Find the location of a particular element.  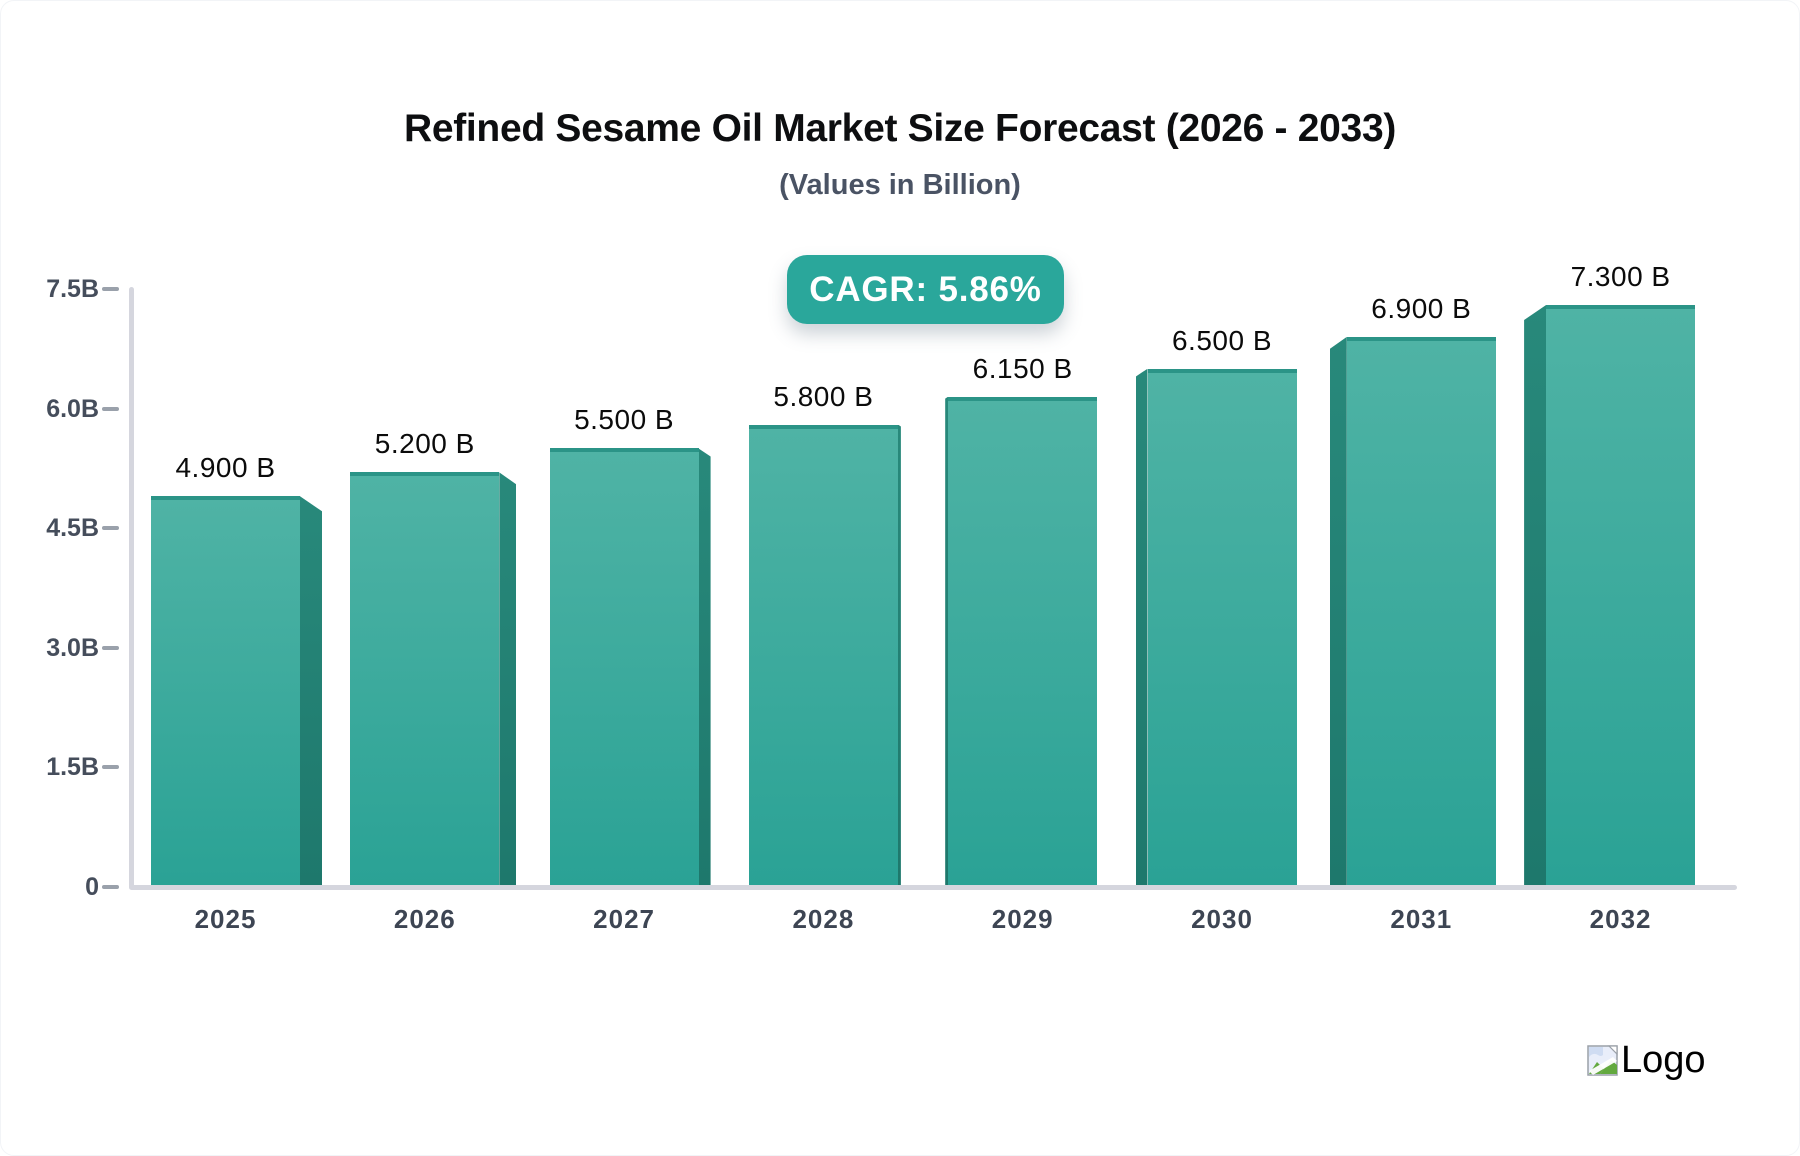

y-tick-label: 1.5B is located at coordinates (72, 767).